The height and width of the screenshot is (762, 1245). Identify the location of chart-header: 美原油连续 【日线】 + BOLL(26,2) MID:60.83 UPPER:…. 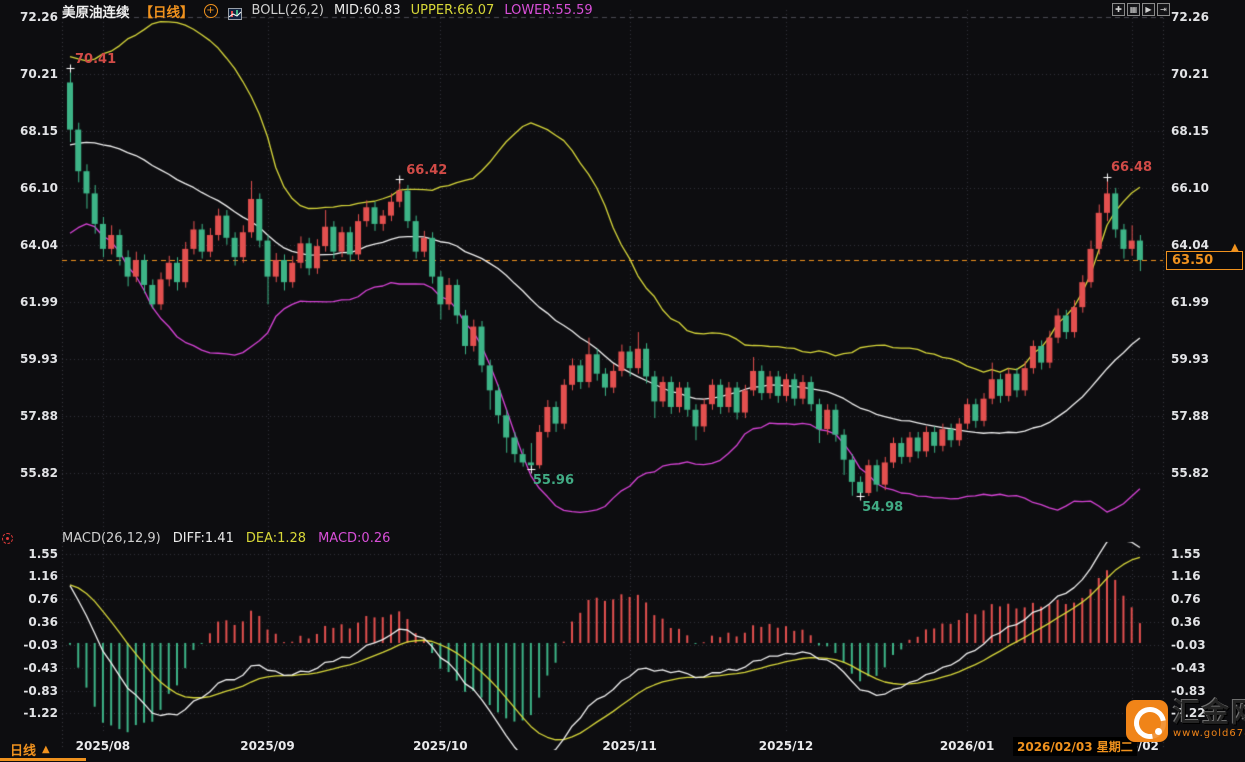
(327, 11).